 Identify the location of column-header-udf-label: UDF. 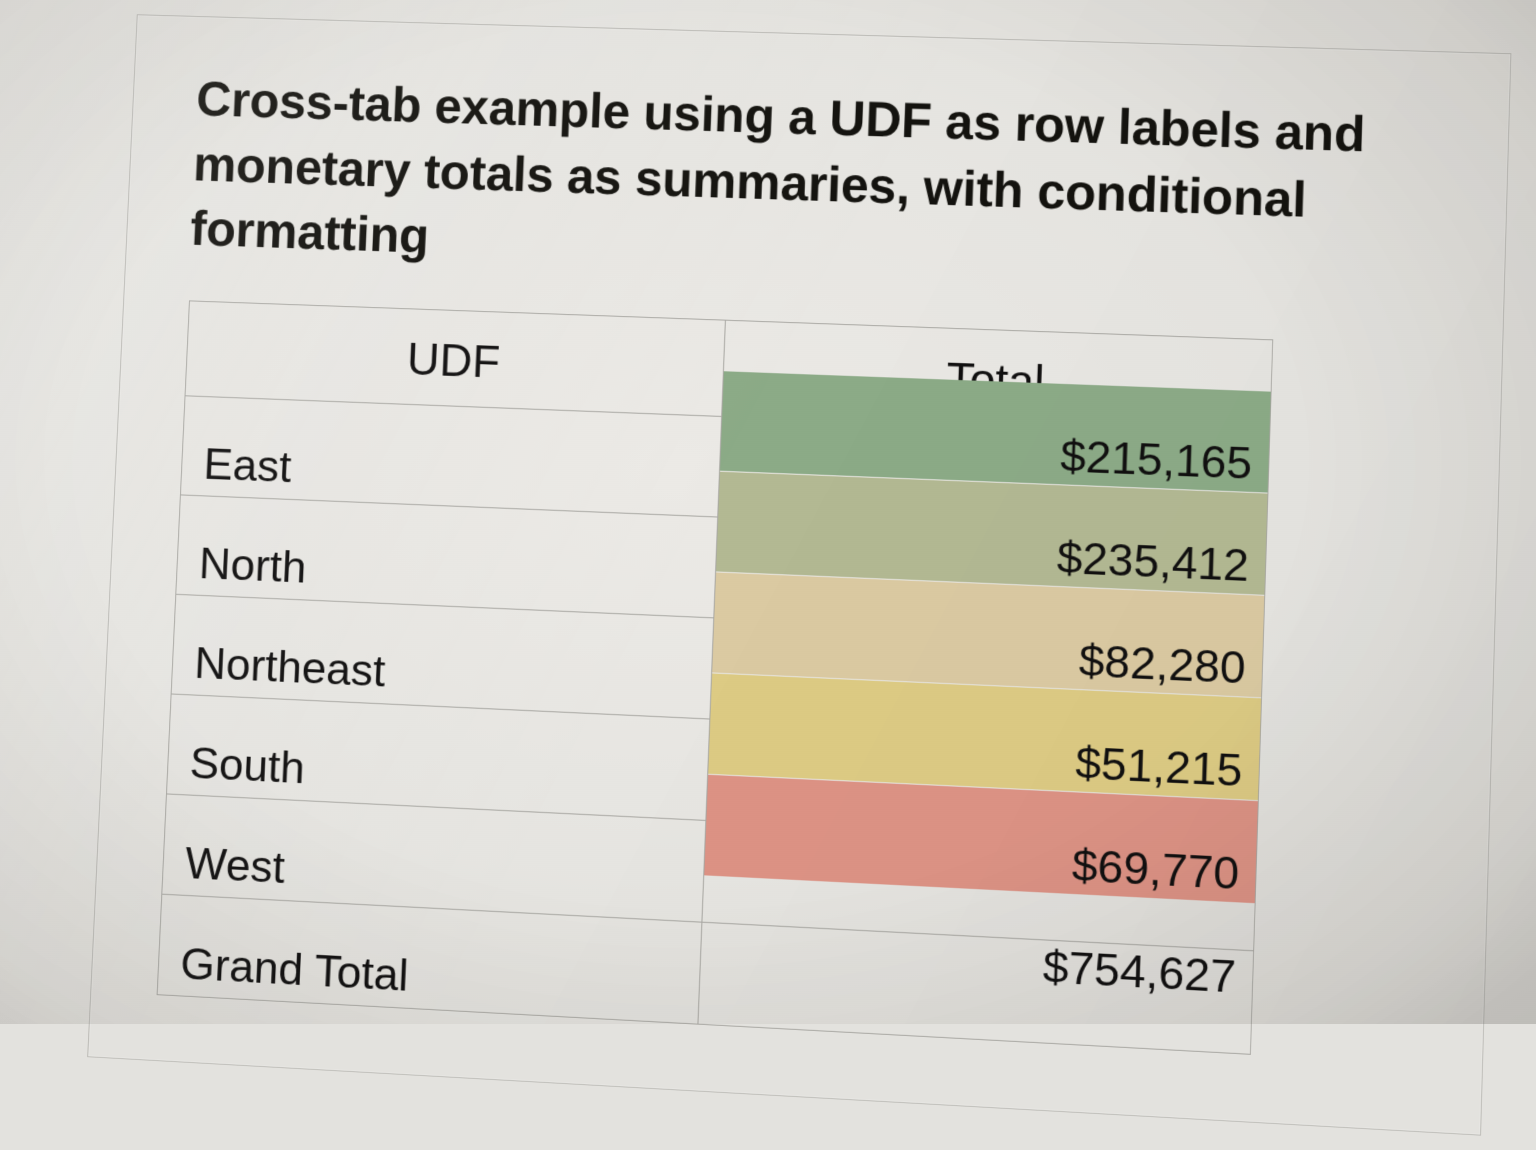
(453, 360).